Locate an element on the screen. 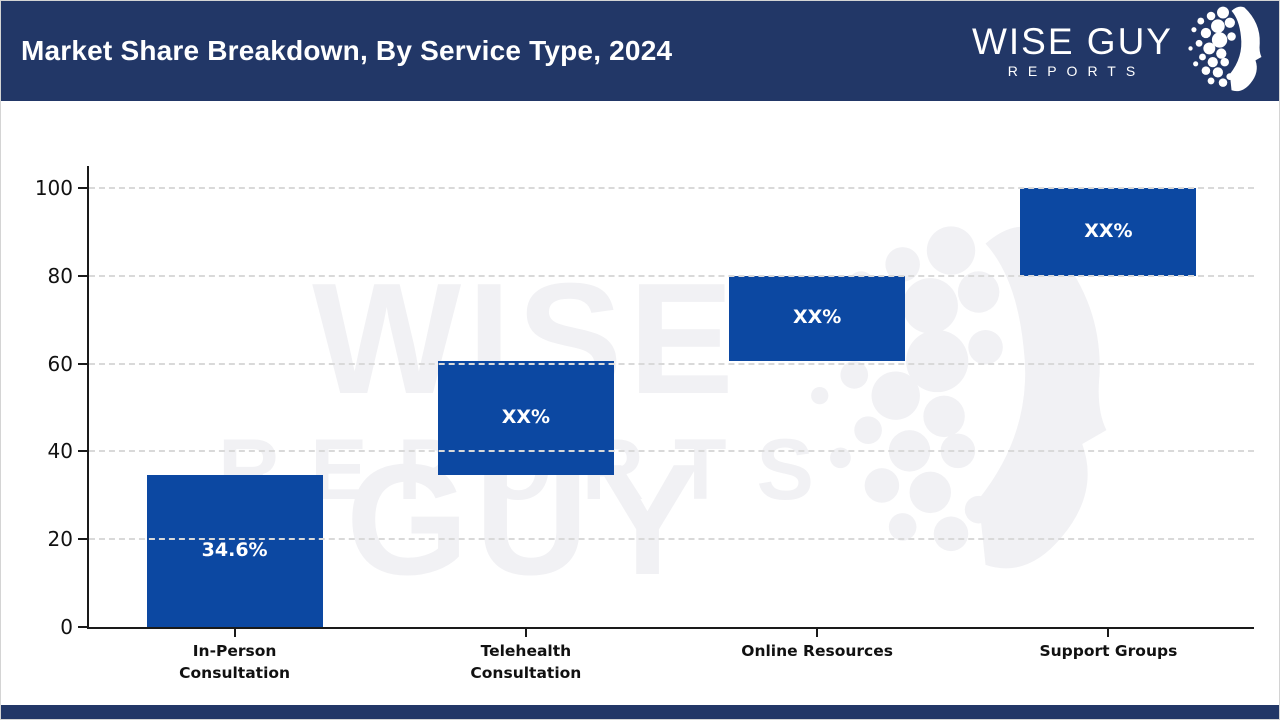 The image size is (1280, 720). wise-guy-reports-logo: WISE GUY REPORTS is located at coordinates (1119, 51).